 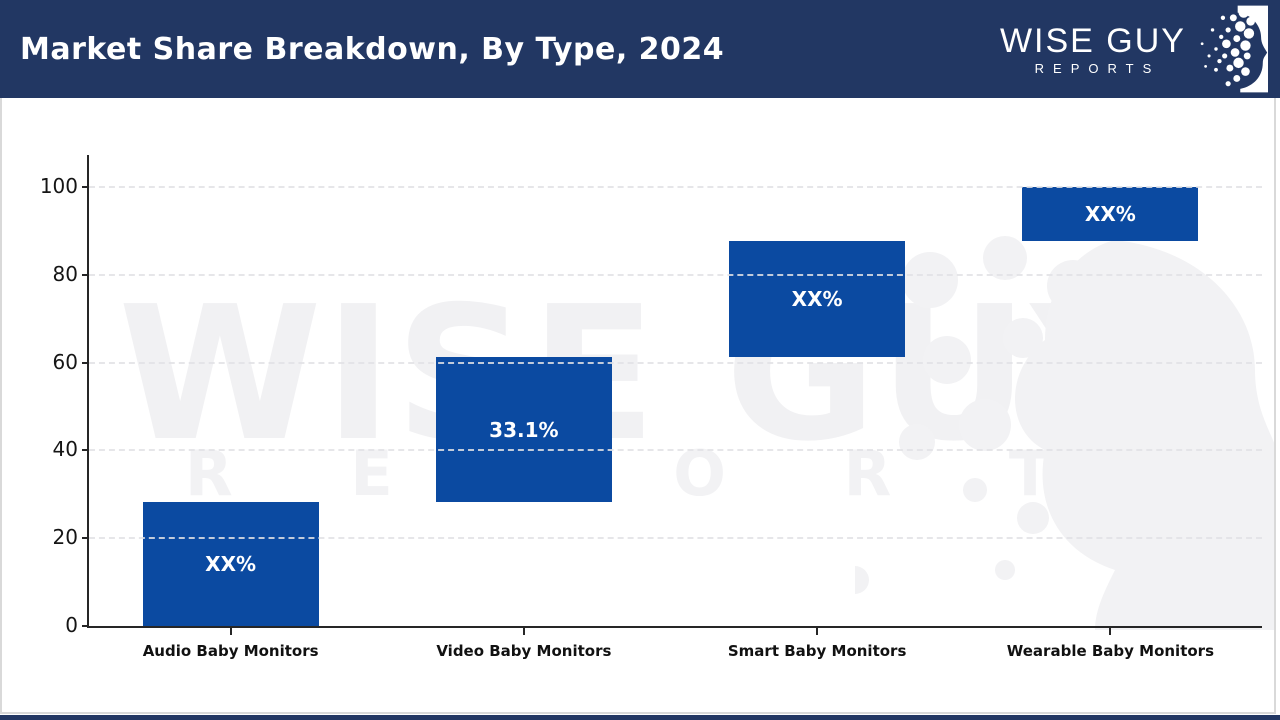 I want to click on category-label-3: Wearable Baby Monitors, so click(x=1110, y=651).